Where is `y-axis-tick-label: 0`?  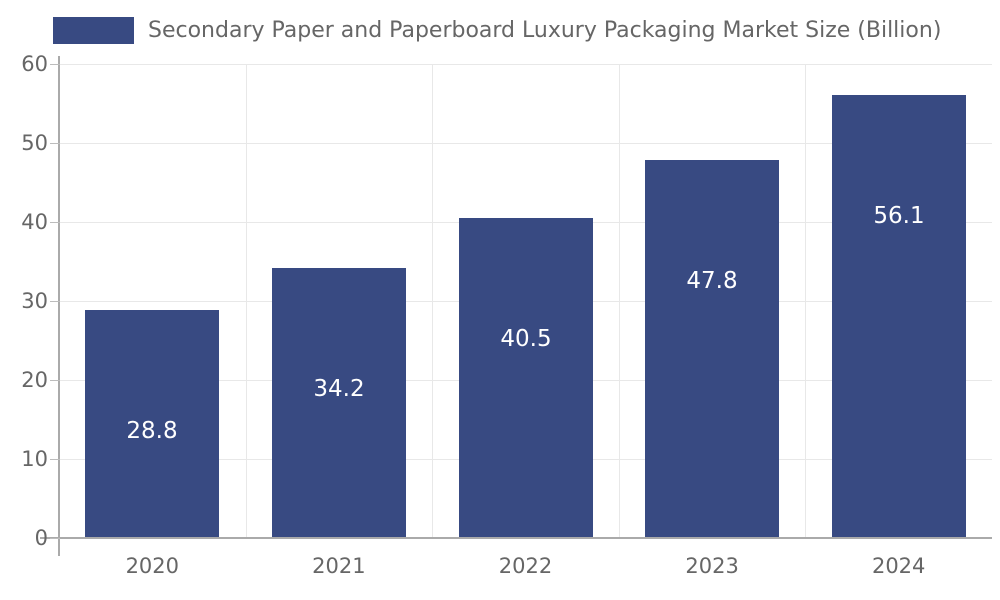 y-axis-tick-label: 0 is located at coordinates (41, 538).